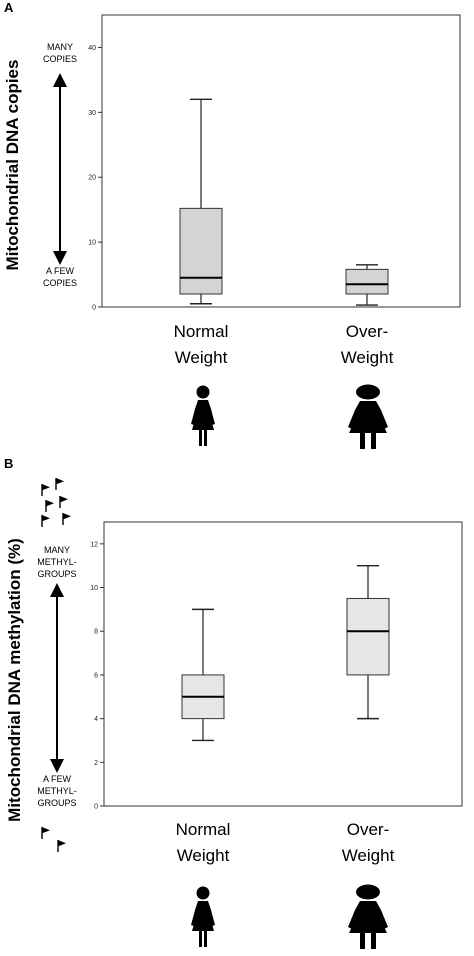 This screenshot has width=474, height=956. I want to click on y-axis-label: Mitochondrial DNA methylation (%), so click(14, 680).